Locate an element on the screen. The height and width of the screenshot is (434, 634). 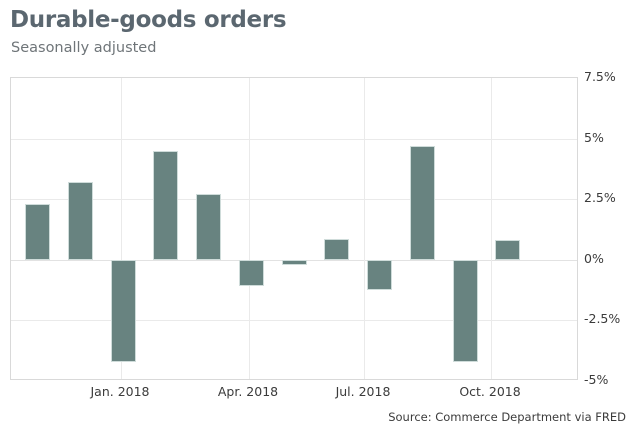
y-axis-tick-label: 2.5% is located at coordinates (600, 198).